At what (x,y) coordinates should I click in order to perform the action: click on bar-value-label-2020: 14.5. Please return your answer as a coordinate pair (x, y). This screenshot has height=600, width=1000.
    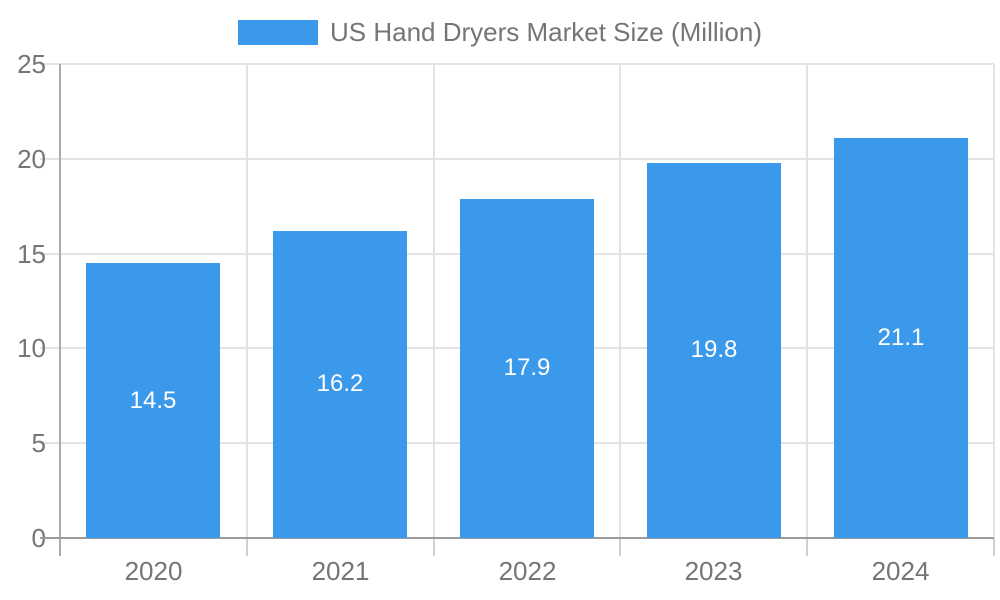
    Looking at the image, I should click on (153, 400).